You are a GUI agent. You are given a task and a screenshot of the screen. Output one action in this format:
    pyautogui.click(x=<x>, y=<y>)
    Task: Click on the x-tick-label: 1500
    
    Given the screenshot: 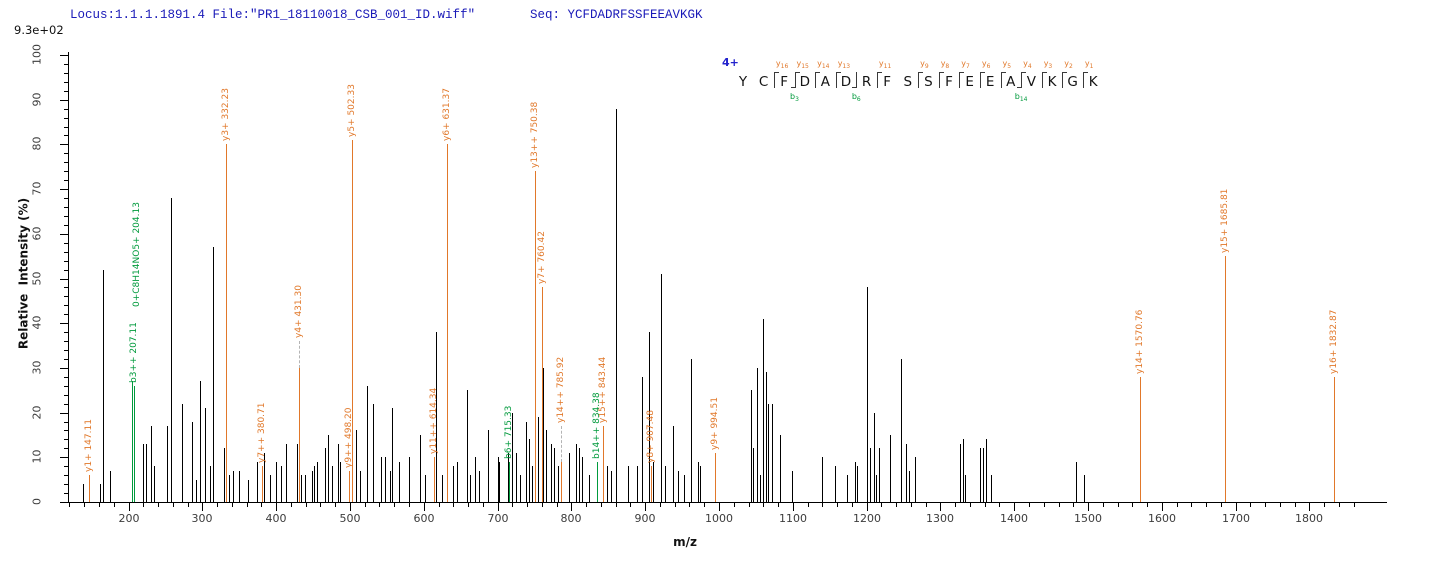 What is the action you would take?
    pyautogui.click(x=1088, y=518)
    